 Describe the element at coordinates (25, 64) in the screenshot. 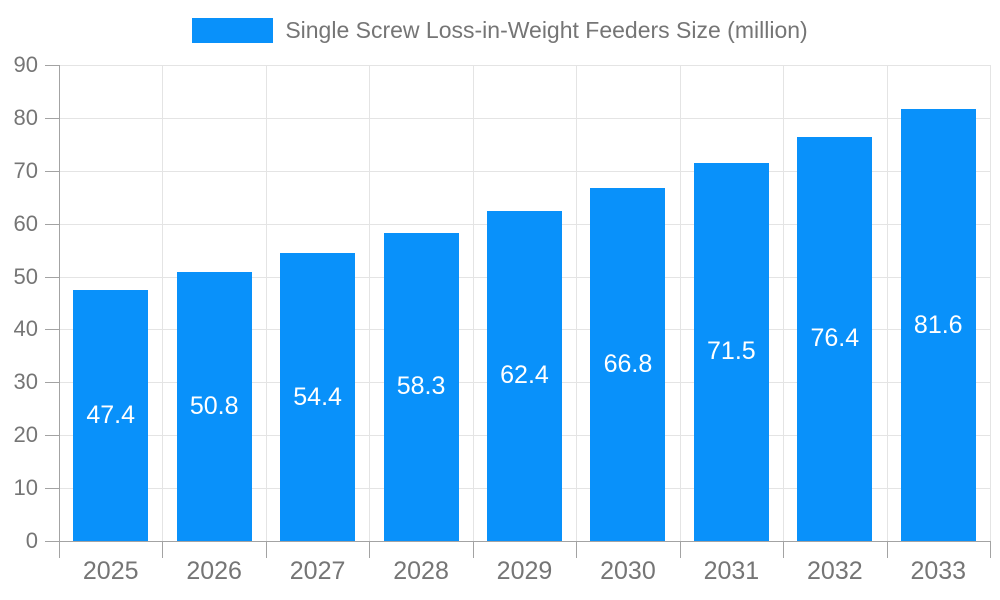

I see `y-axis-label-90: 90` at that location.